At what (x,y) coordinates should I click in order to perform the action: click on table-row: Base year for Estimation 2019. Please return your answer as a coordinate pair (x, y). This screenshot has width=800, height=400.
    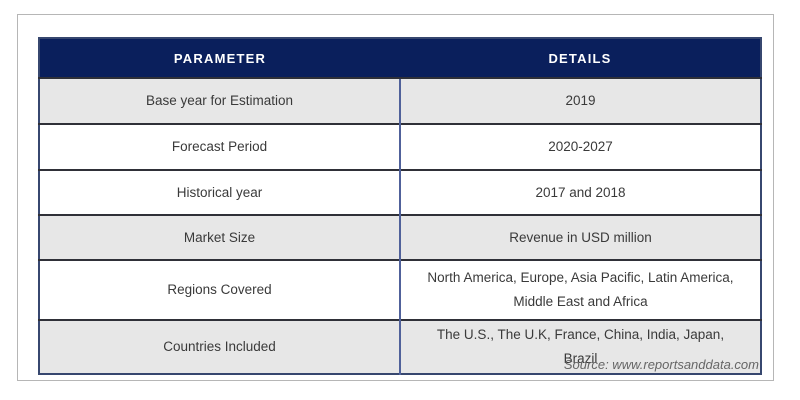
    Looking at the image, I should click on (400, 100).